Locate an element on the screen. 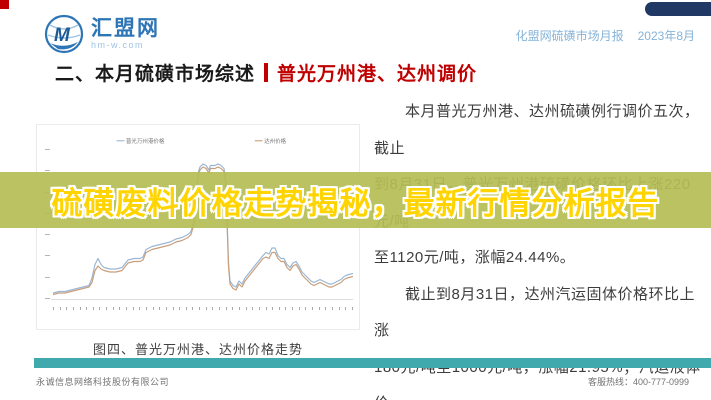  footer-company: 永诚信息网络科技股份有限公司 is located at coordinates (103, 382).